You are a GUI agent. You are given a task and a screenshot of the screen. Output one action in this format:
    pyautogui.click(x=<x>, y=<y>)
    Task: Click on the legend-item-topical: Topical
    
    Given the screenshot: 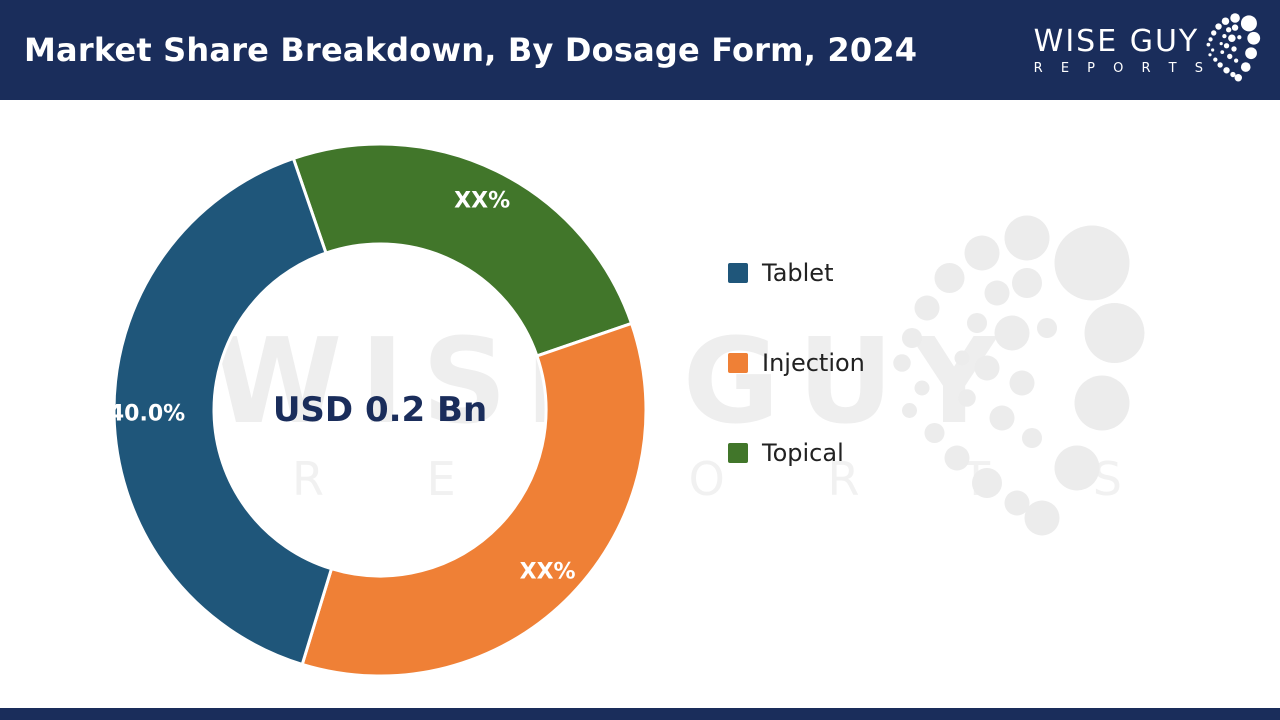 What is the action you would take?
    pyautogui.click(x=796, y=453)
    